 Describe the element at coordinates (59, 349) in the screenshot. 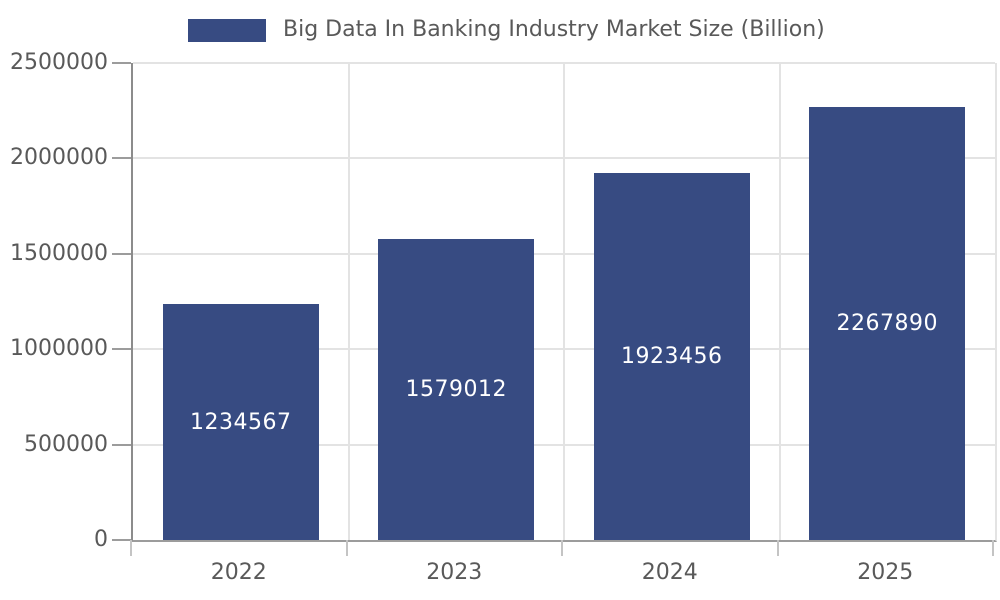

I see `y-tick-label: 1000000` at that location.